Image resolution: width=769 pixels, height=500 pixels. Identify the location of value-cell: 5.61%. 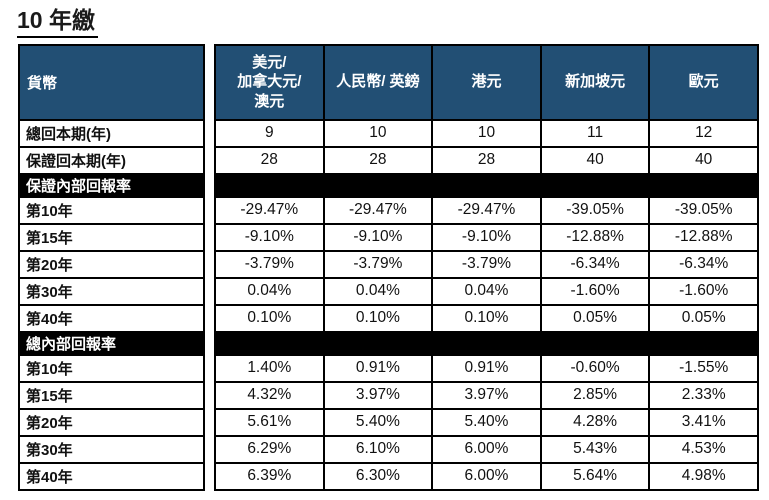
(269, 422).